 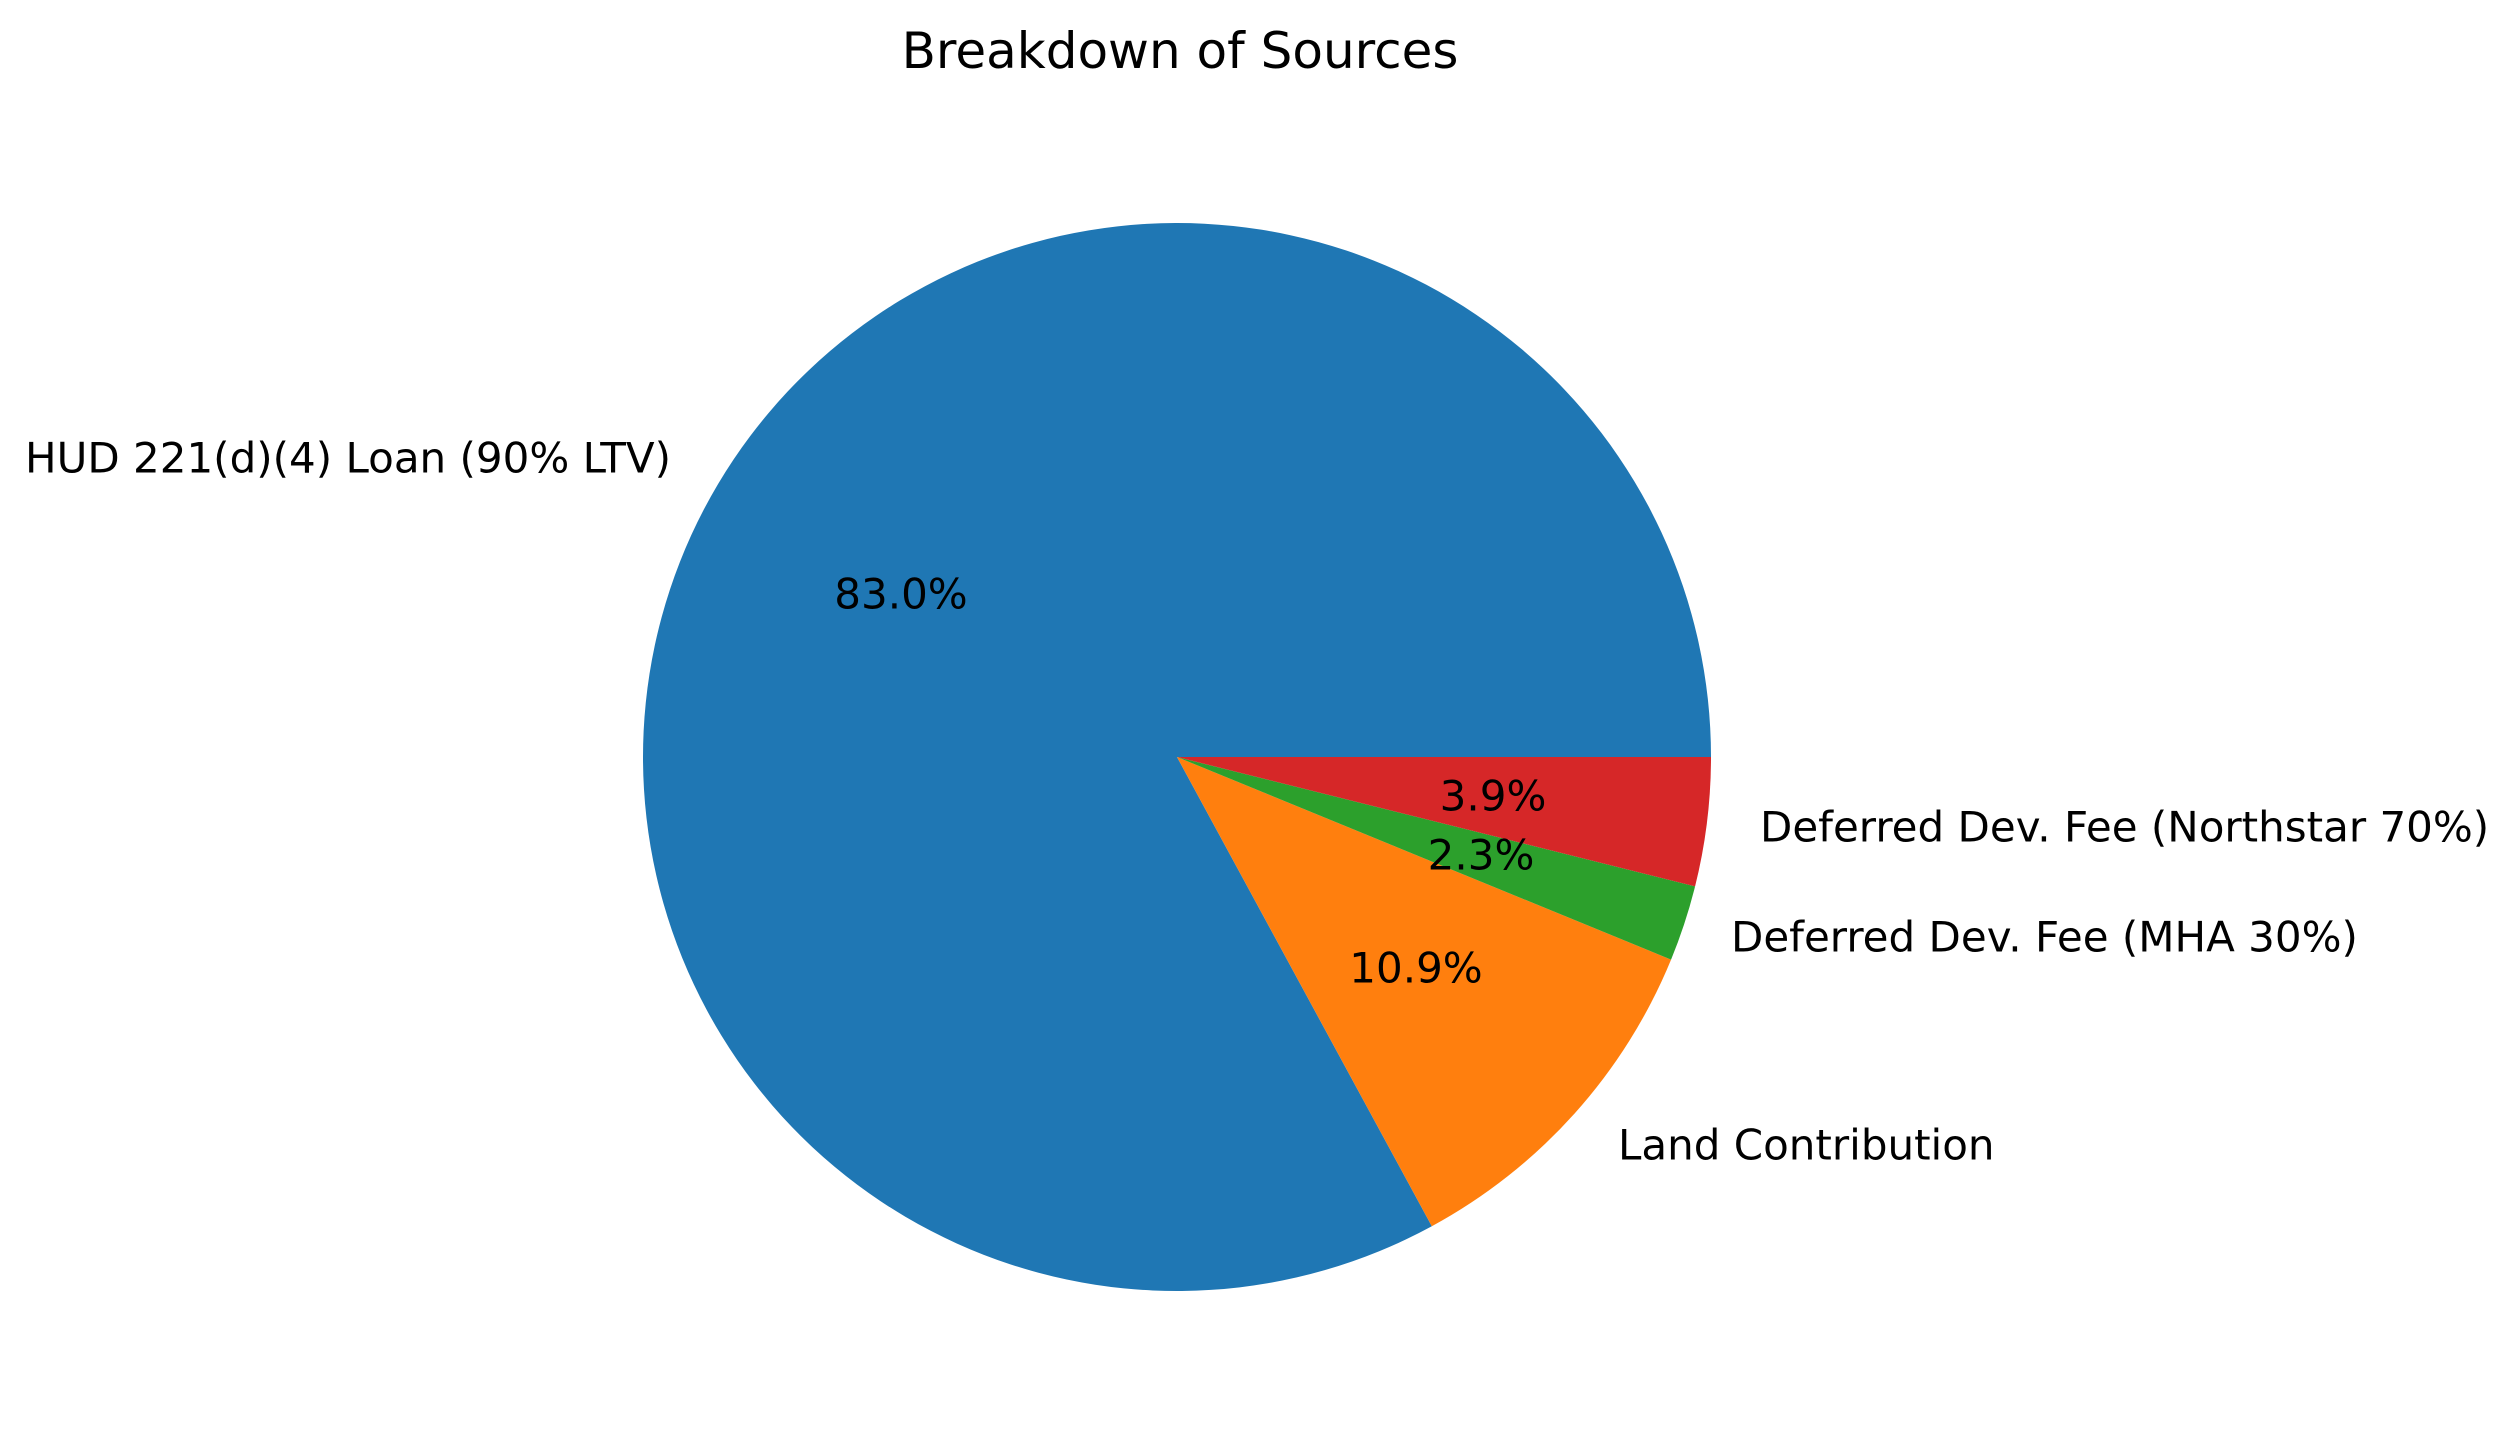 I want to click on slice-label-hud-loan: HUD 221(d)(4) Loan (90% LTV), so click(x=348, y=458).